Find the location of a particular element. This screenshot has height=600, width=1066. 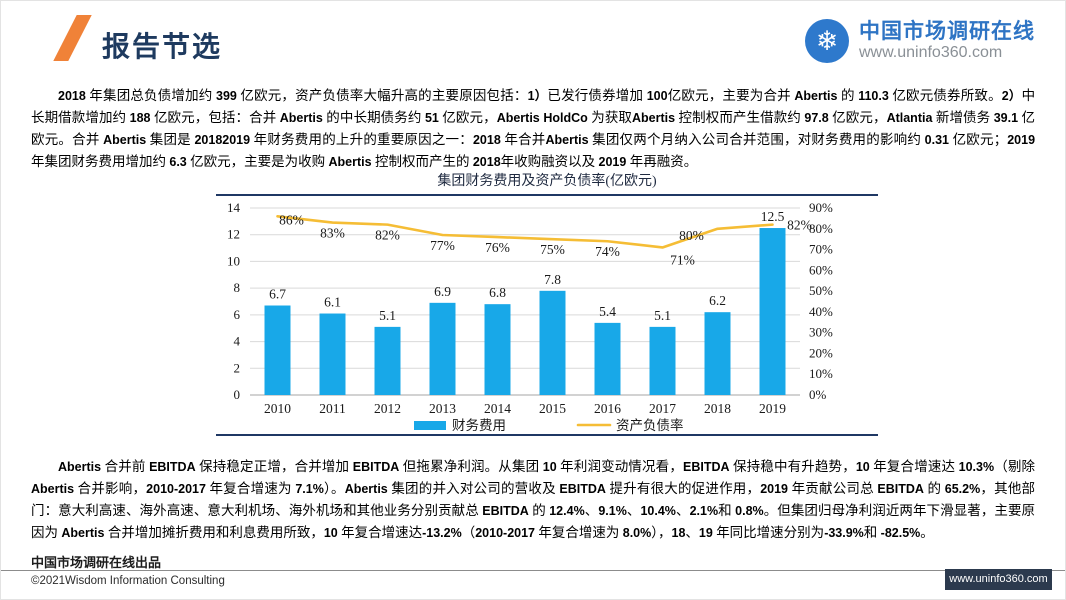

svg-text: 0% is located at coordinates (818, 394).